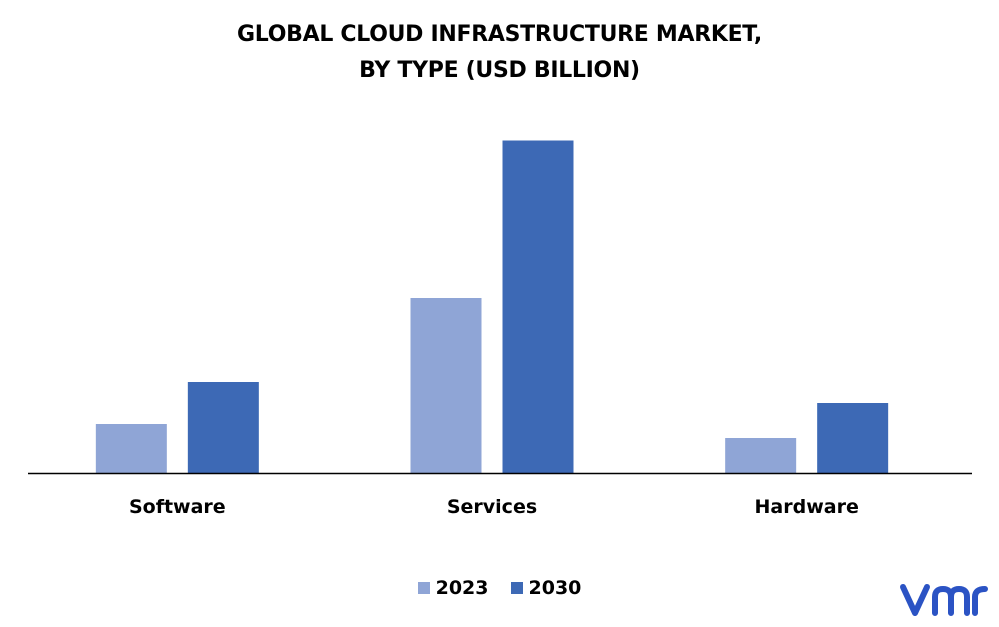  I want to click on bar-hardware-2023, so click(761, 455).